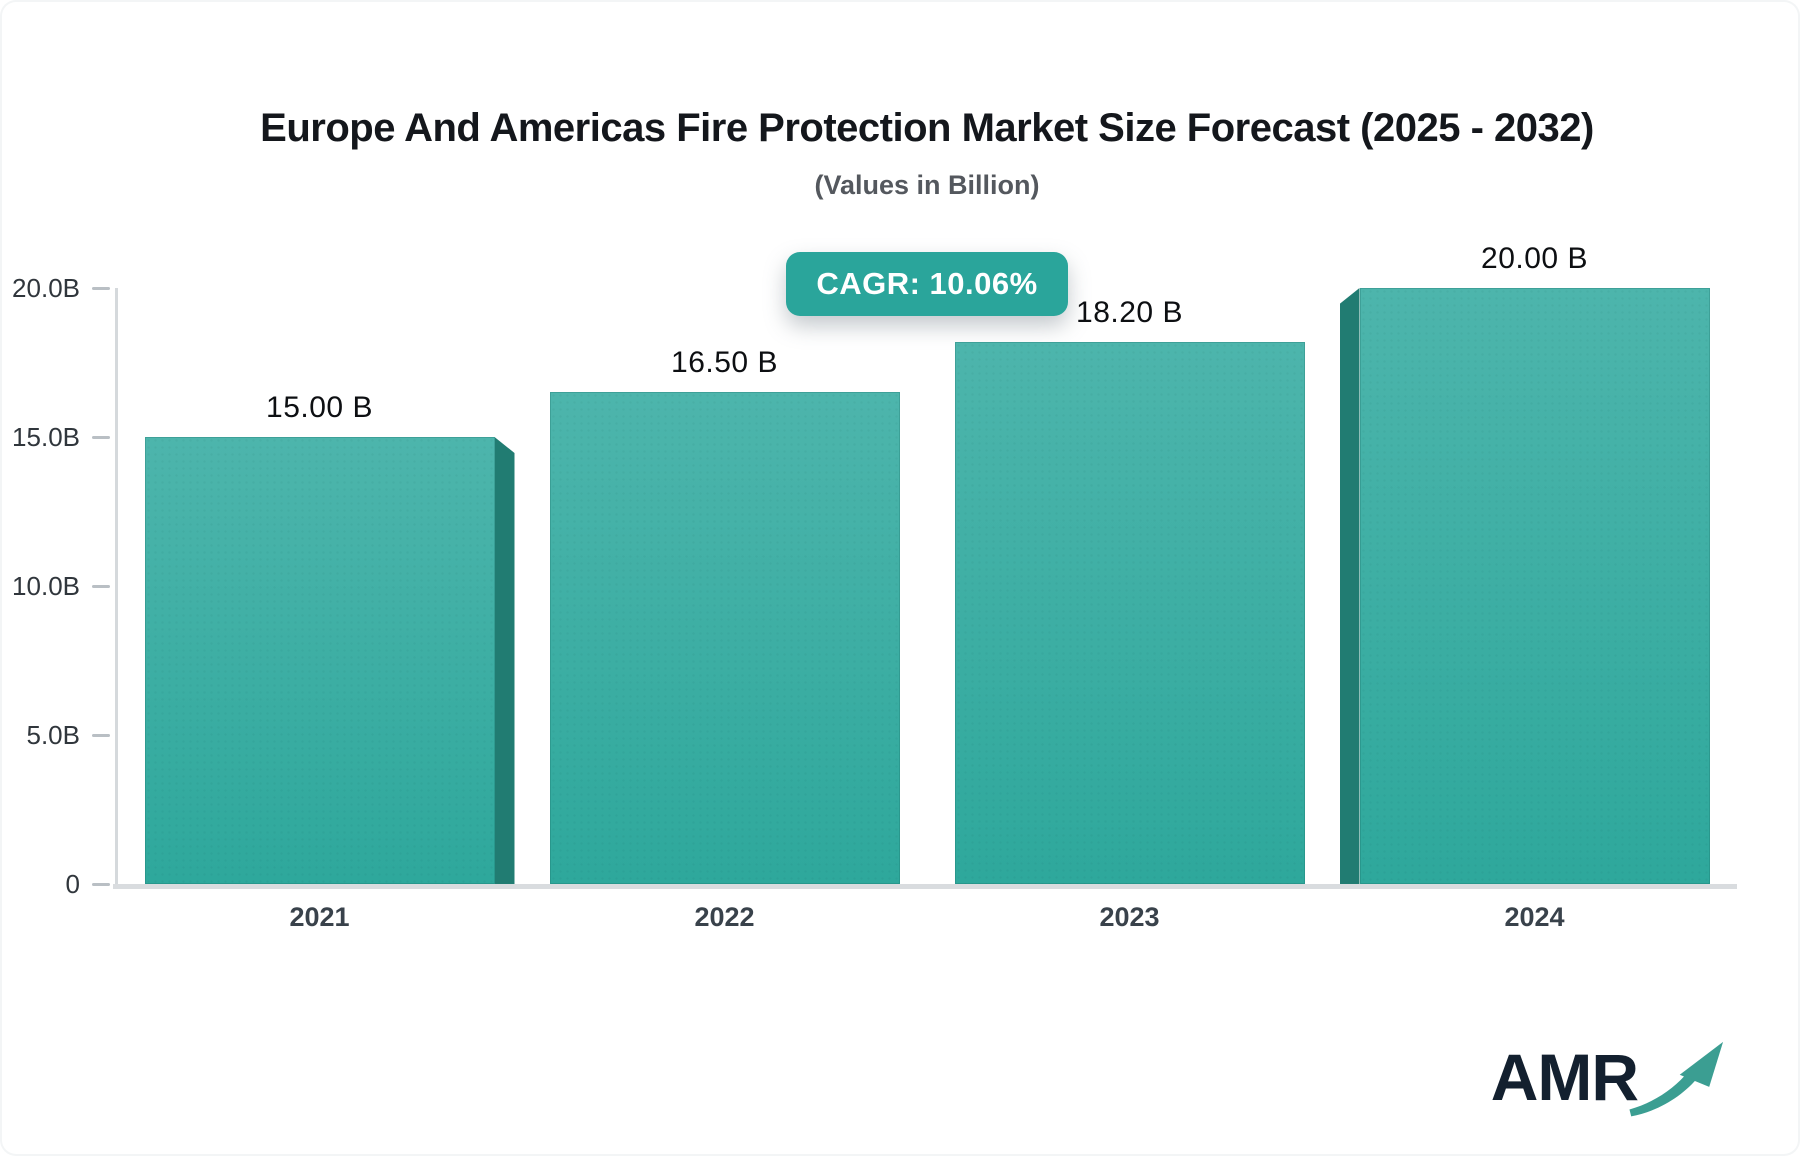  I want to click on cagr-badge: CAGR: 10.06%, so click(927, 284).